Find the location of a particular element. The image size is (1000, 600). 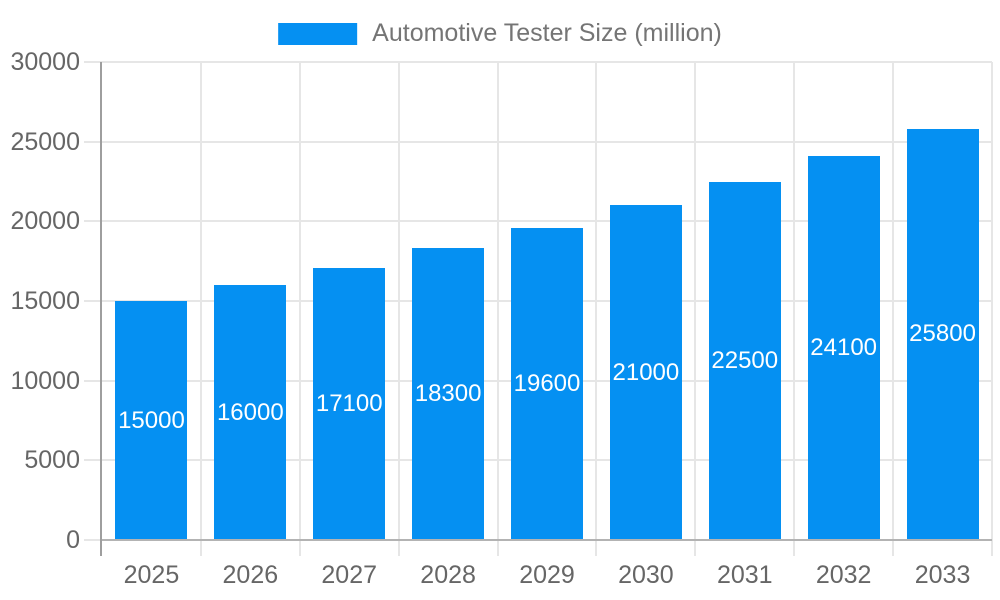

y-axis-line is located at coordinates (101, 309).